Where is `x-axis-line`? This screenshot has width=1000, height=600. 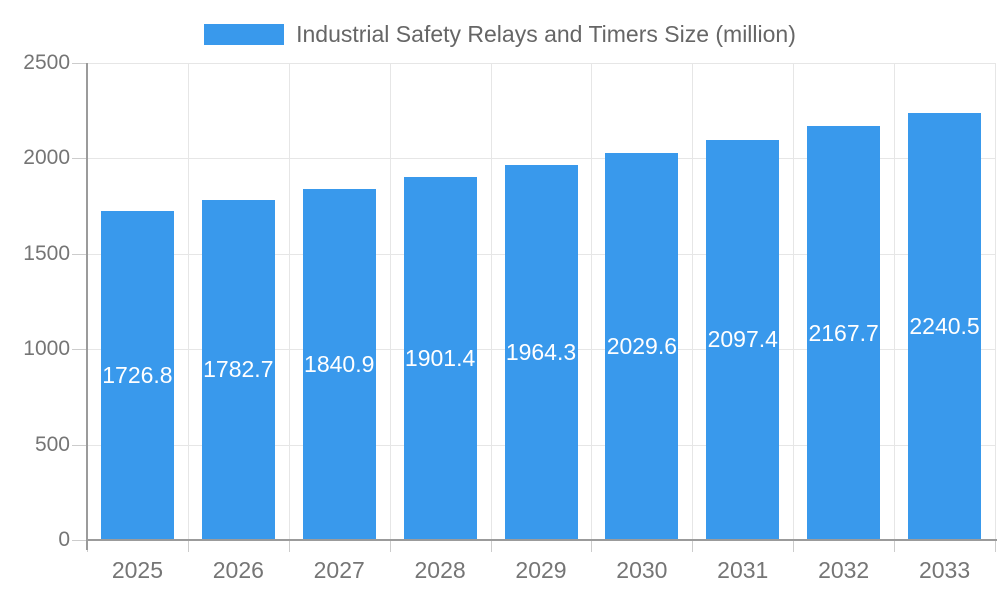 x-axis-line is located at coordinates (541, 540).